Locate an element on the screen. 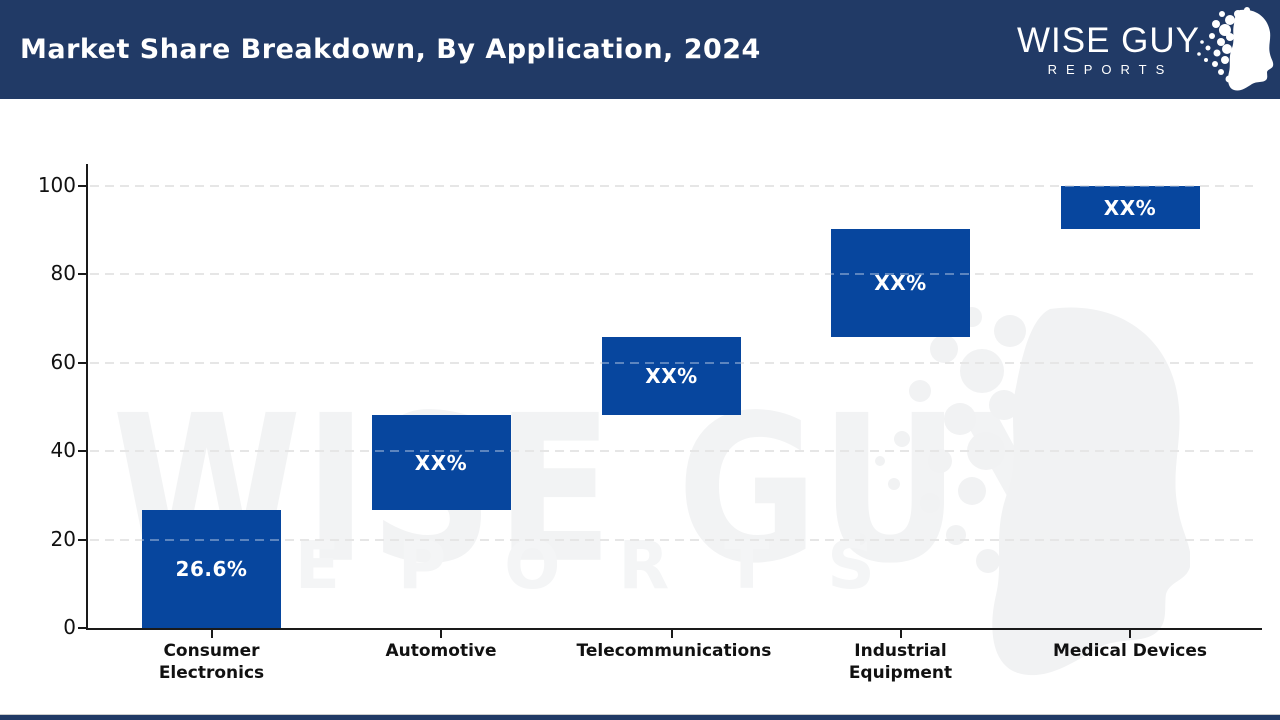 This screenshot has width=1280, height=720. gridline-overlay-y40 is located at coordinates (671, 451).